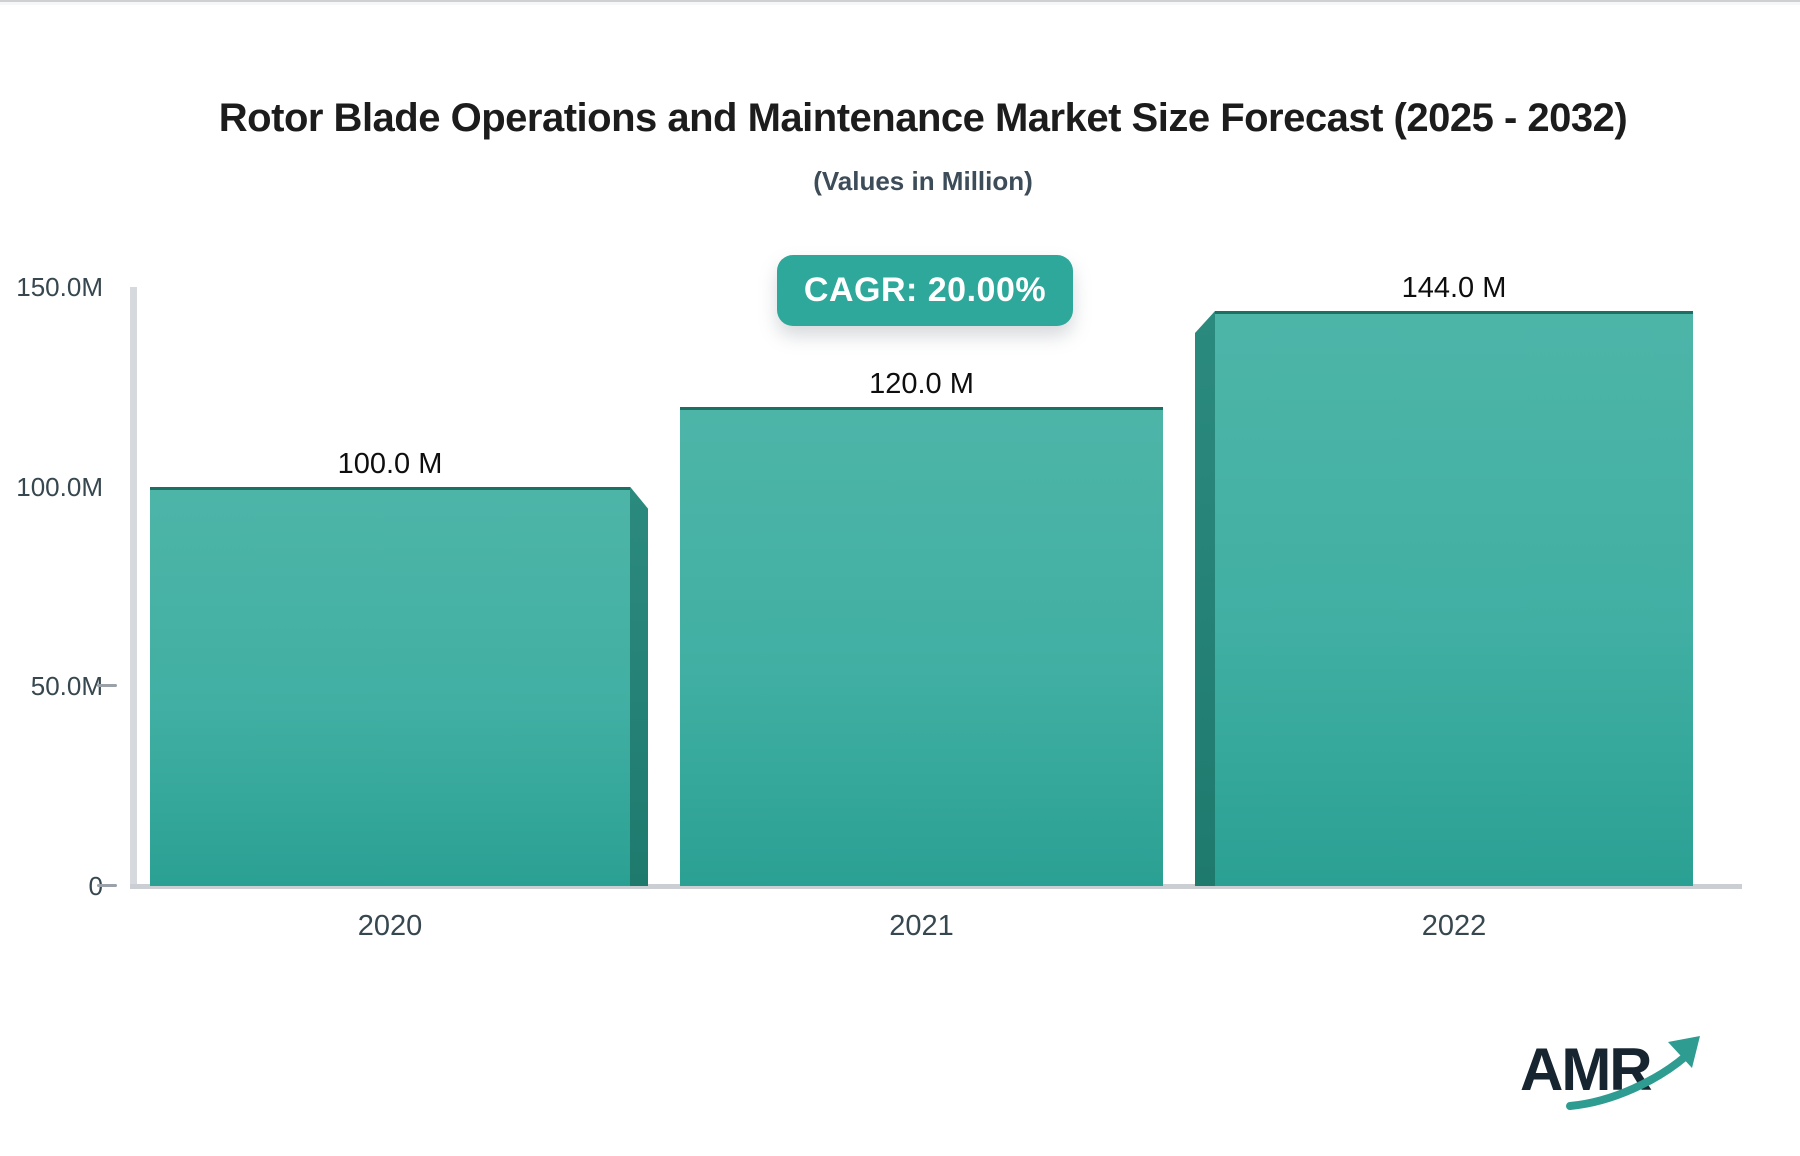 This screenshot has height=1156, width=1800. What do you see at coordinates (133, 588) in the screenshot?
I see `y-axis-line` at bounding box center [133, 588].